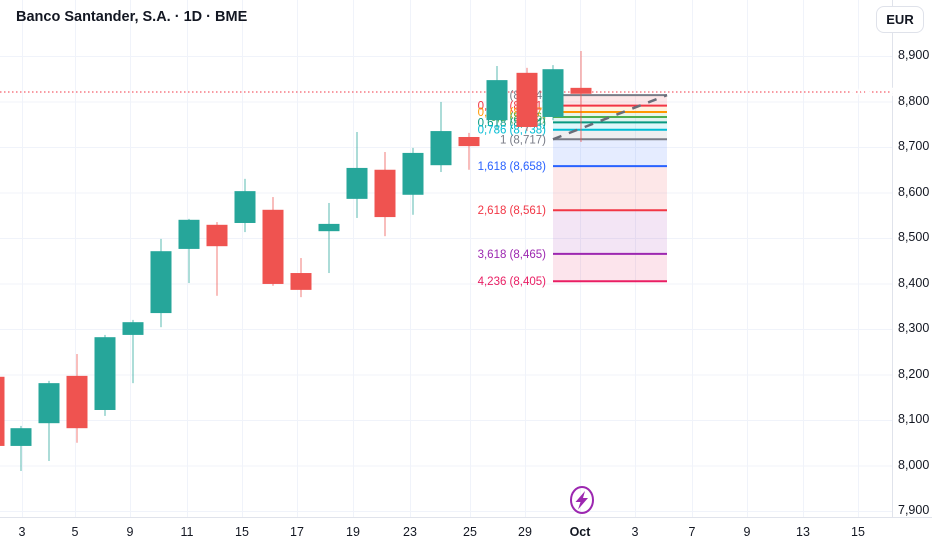 This screenshot has width=932, height=550. I want to click on price-tick-label: 8,900, so click(914, 55).